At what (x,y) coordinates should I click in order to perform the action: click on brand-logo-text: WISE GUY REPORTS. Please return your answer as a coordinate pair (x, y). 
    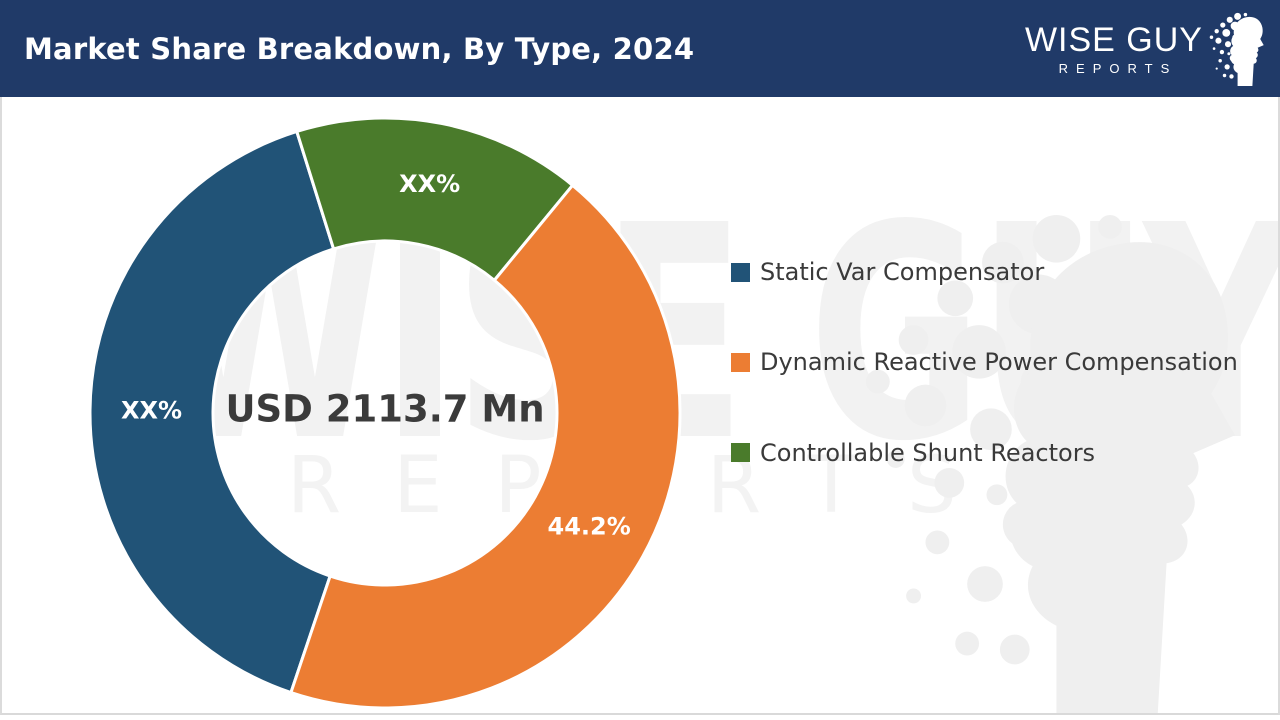
    Looking at the image, I should click on (1114, 49).